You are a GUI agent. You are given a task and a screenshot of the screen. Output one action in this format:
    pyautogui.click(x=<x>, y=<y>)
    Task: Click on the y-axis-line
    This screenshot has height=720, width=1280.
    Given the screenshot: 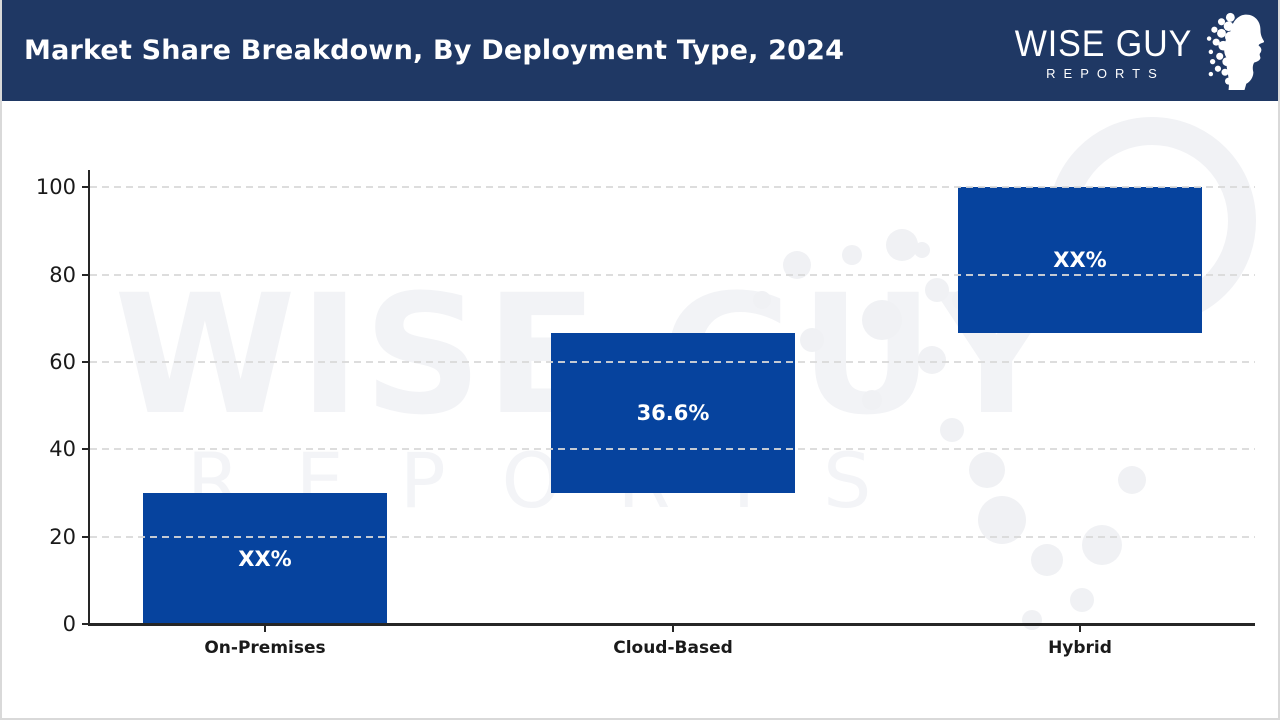 What is the action you would take?
    pyautogui.click(x=89, y=398)
    